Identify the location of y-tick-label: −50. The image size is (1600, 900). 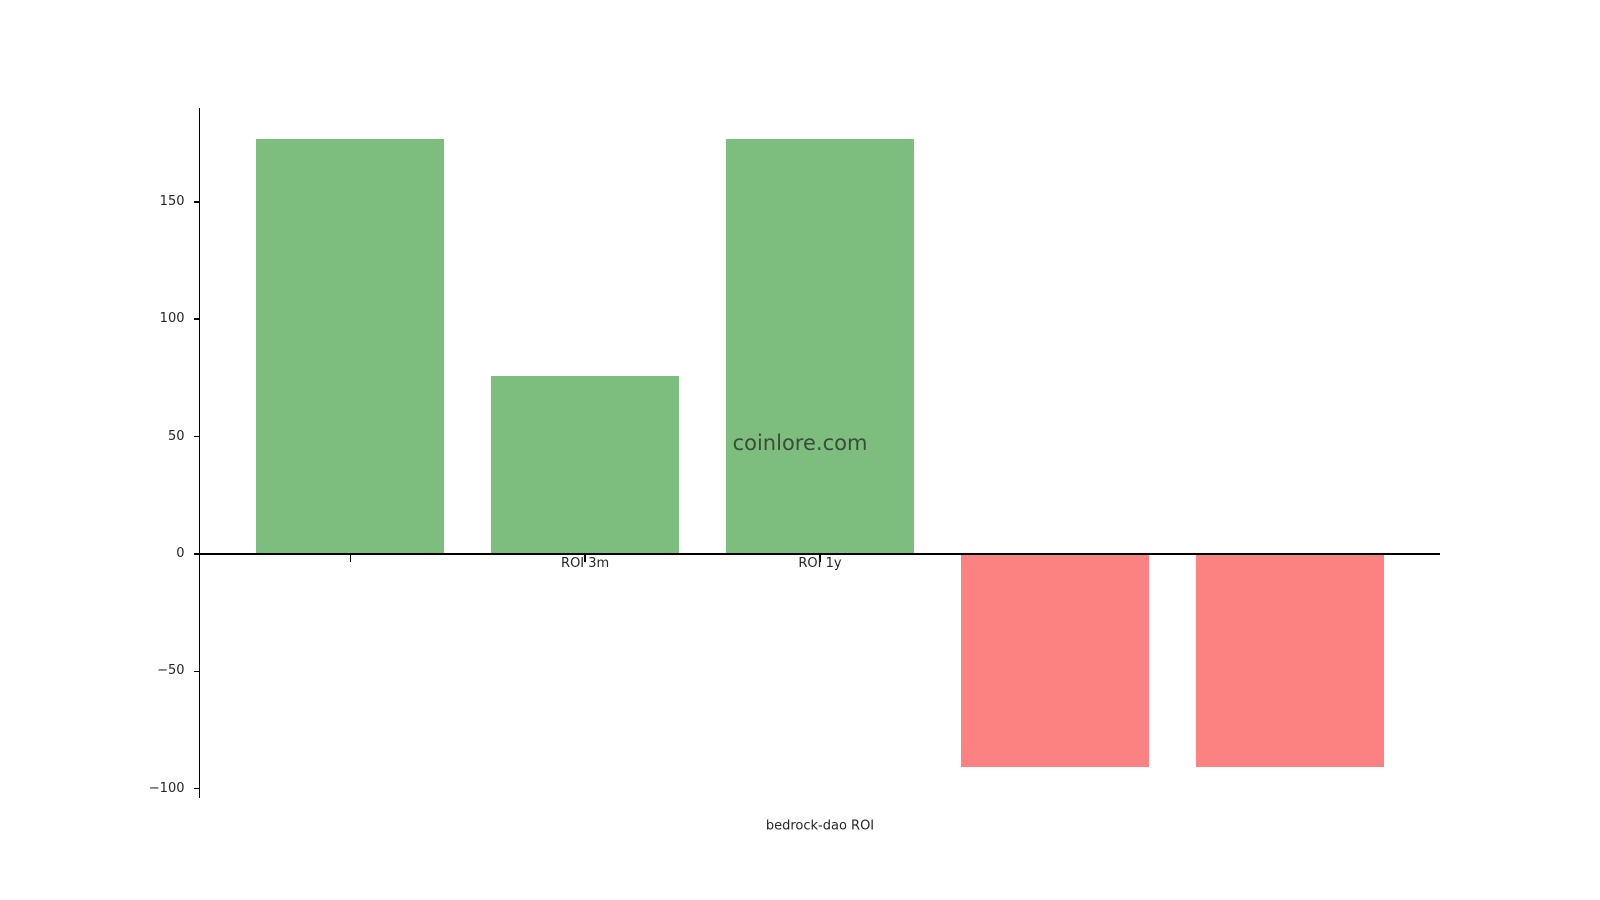
(171, 671).